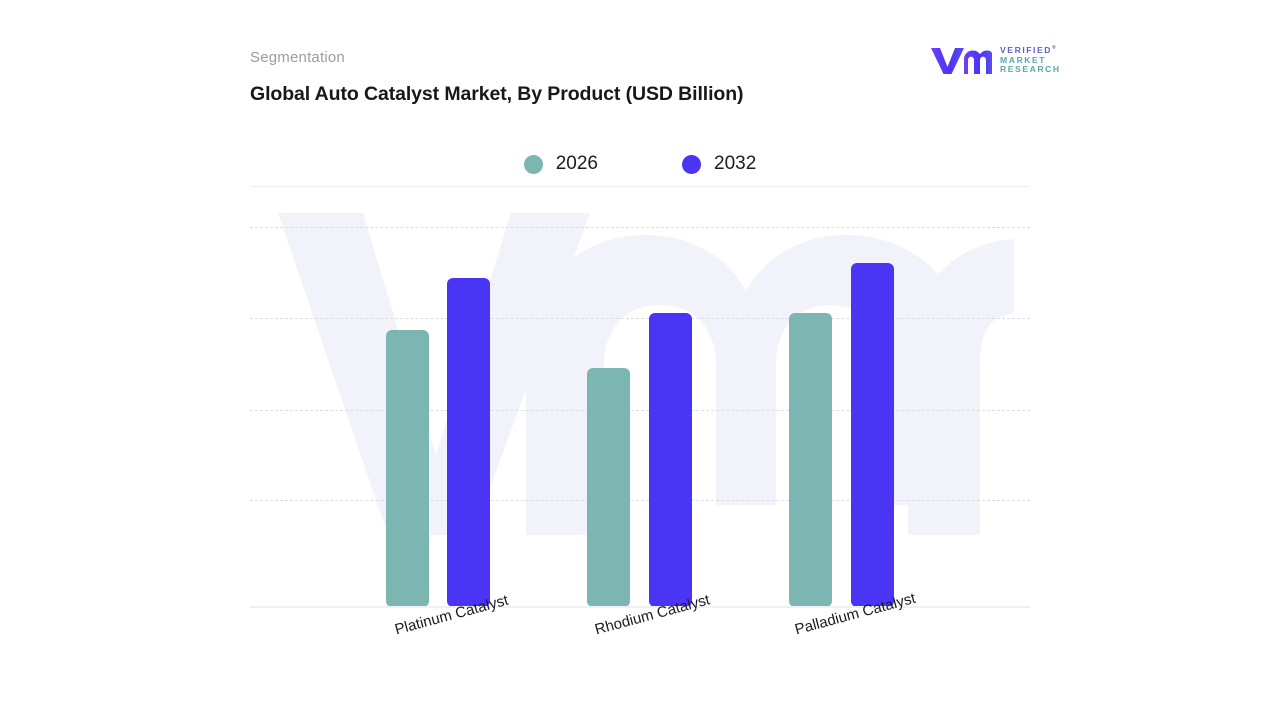 The height and width of the screenshot is (720, 1280). What do you see at coordinates (608, 487) in the screenshot?
I see `bar-rhodium-2026` at bounding box center [608, 487].